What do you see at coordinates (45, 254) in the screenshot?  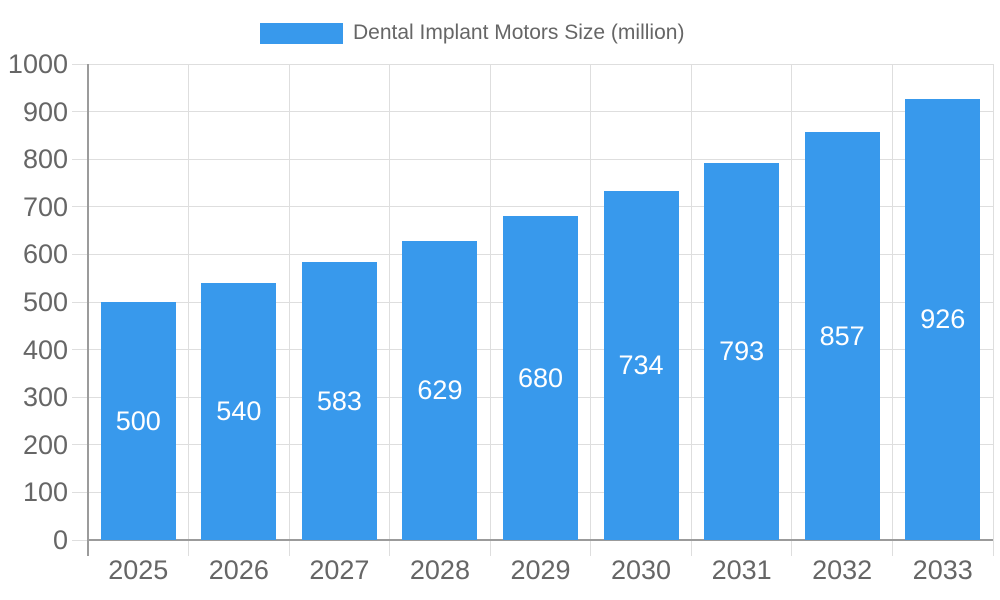 I see `y-tick-label: 600` at bounding box center [45, 254].